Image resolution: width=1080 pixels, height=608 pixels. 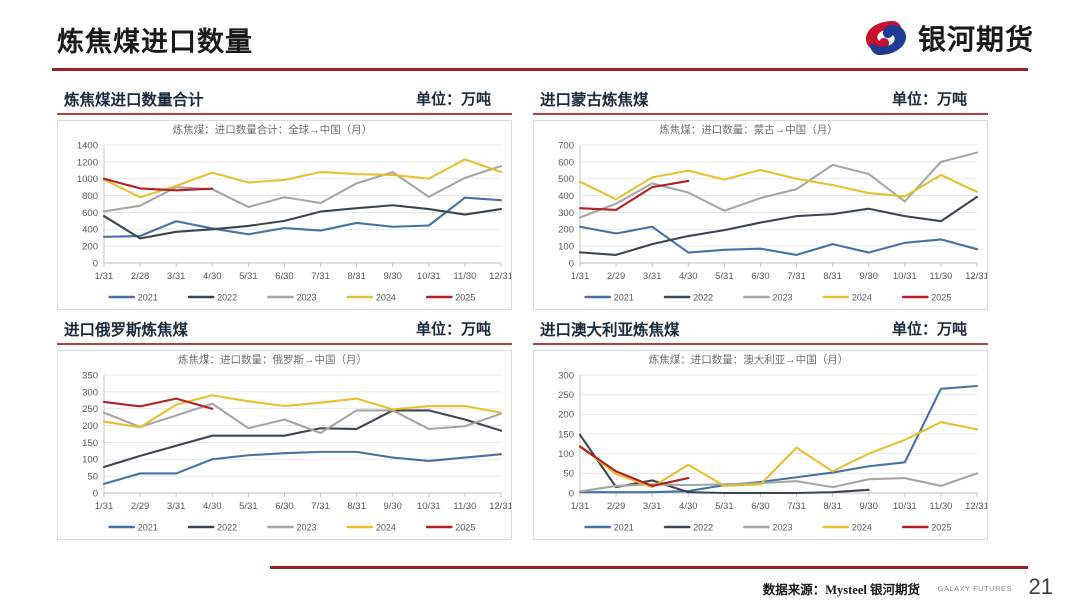 I want to click on svg-text: 700, so click(x=566, y=145).